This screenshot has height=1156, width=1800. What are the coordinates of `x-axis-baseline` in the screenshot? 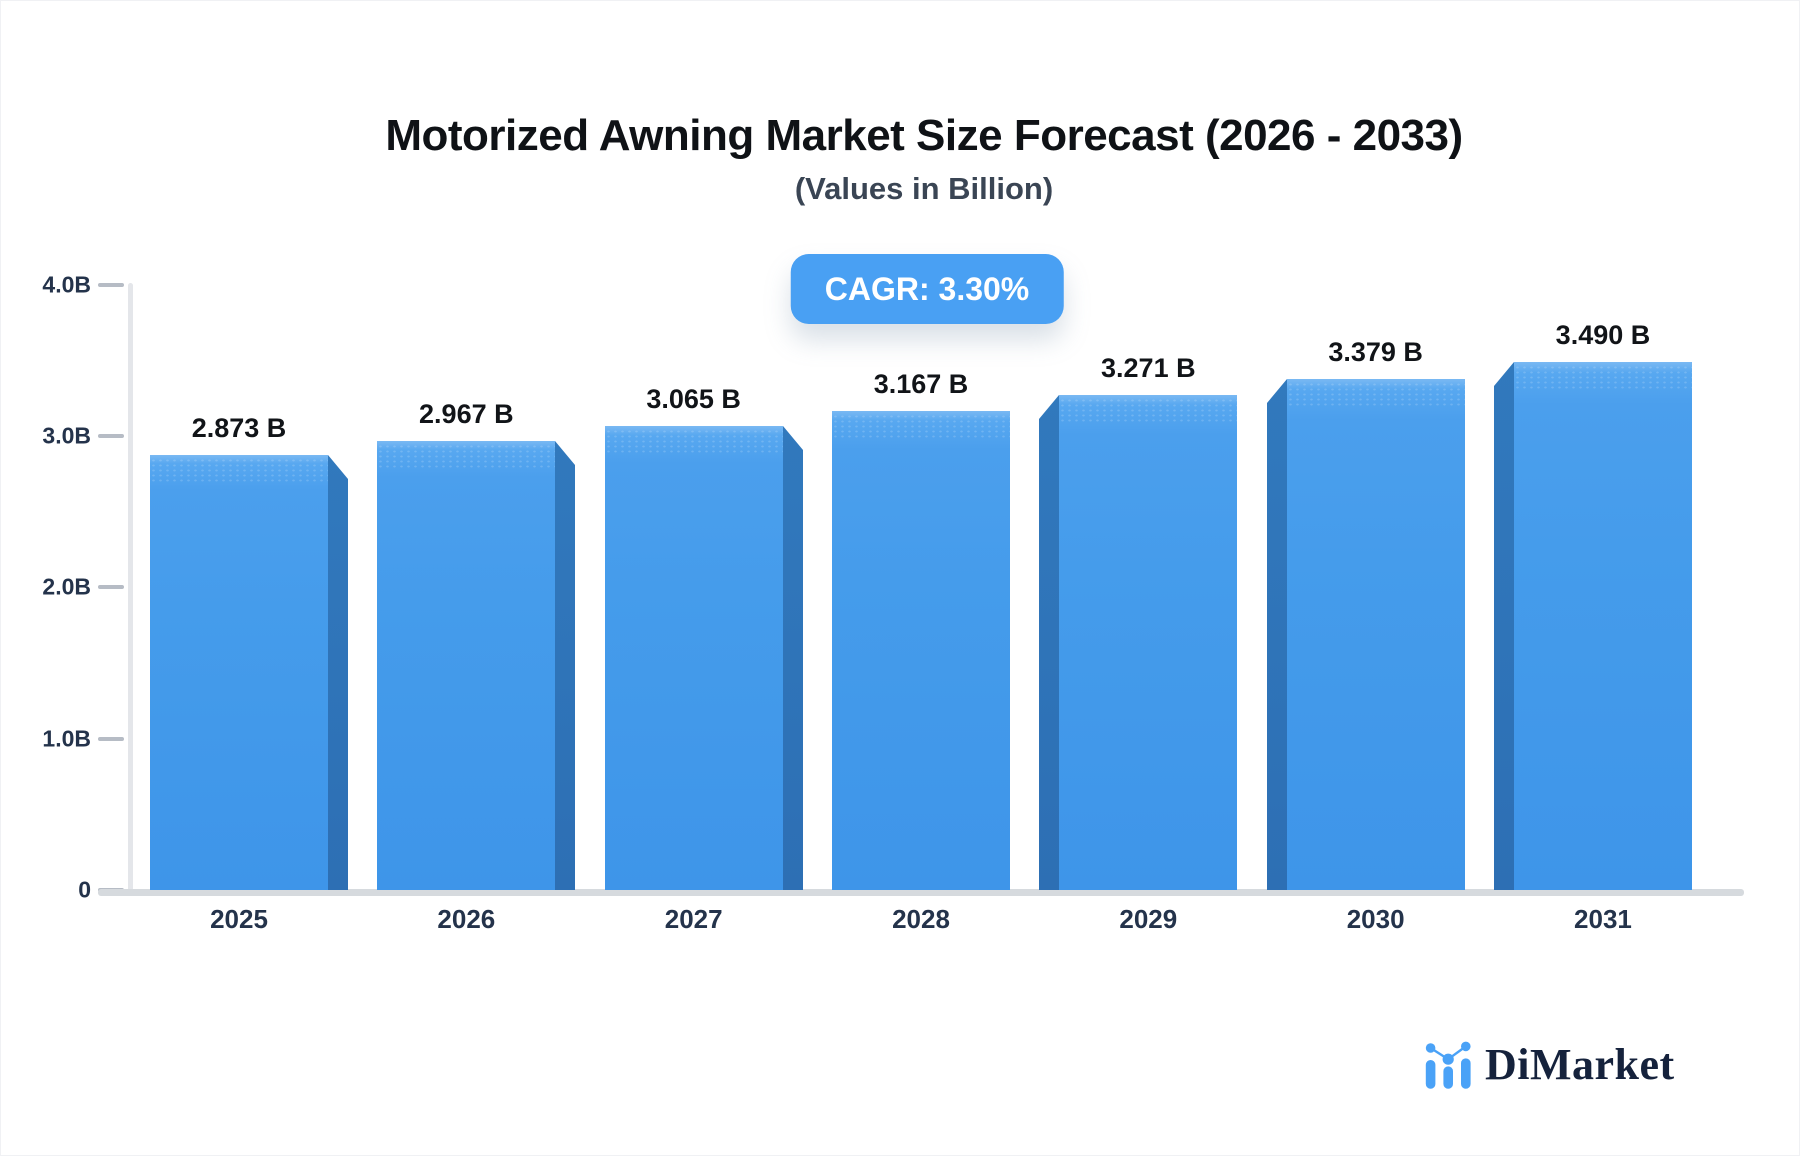 It's located at (921, 892).